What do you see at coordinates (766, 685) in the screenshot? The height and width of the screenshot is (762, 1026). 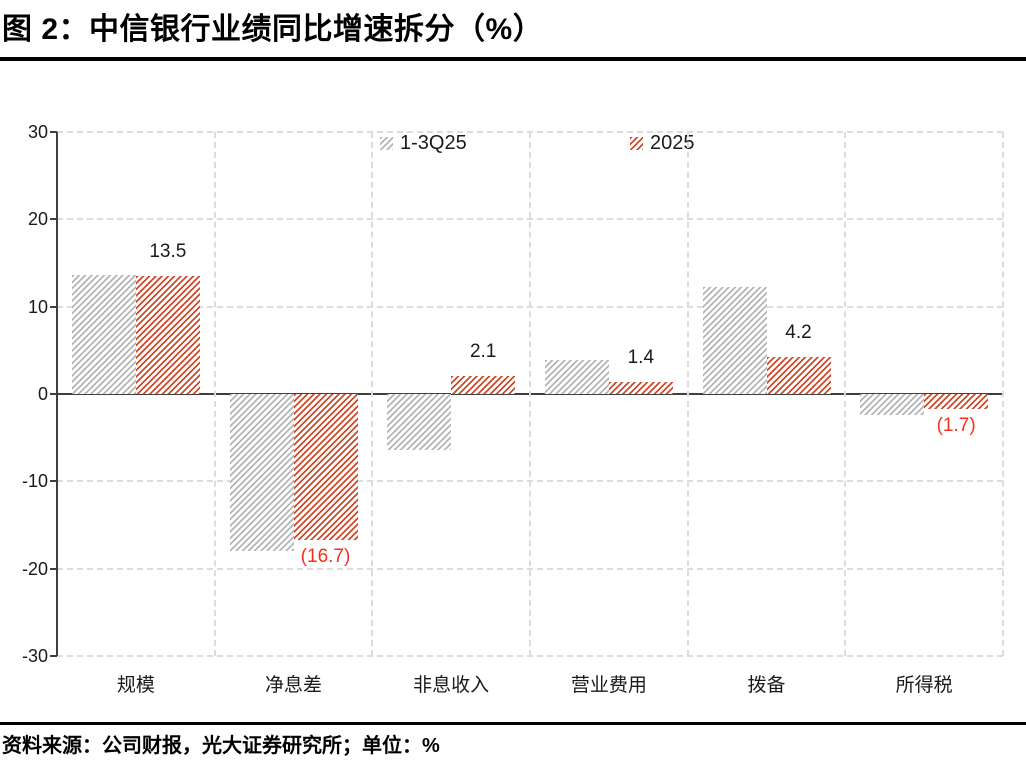 I see `category-label-拨备: 拨备` at bounding box center [766, 685].